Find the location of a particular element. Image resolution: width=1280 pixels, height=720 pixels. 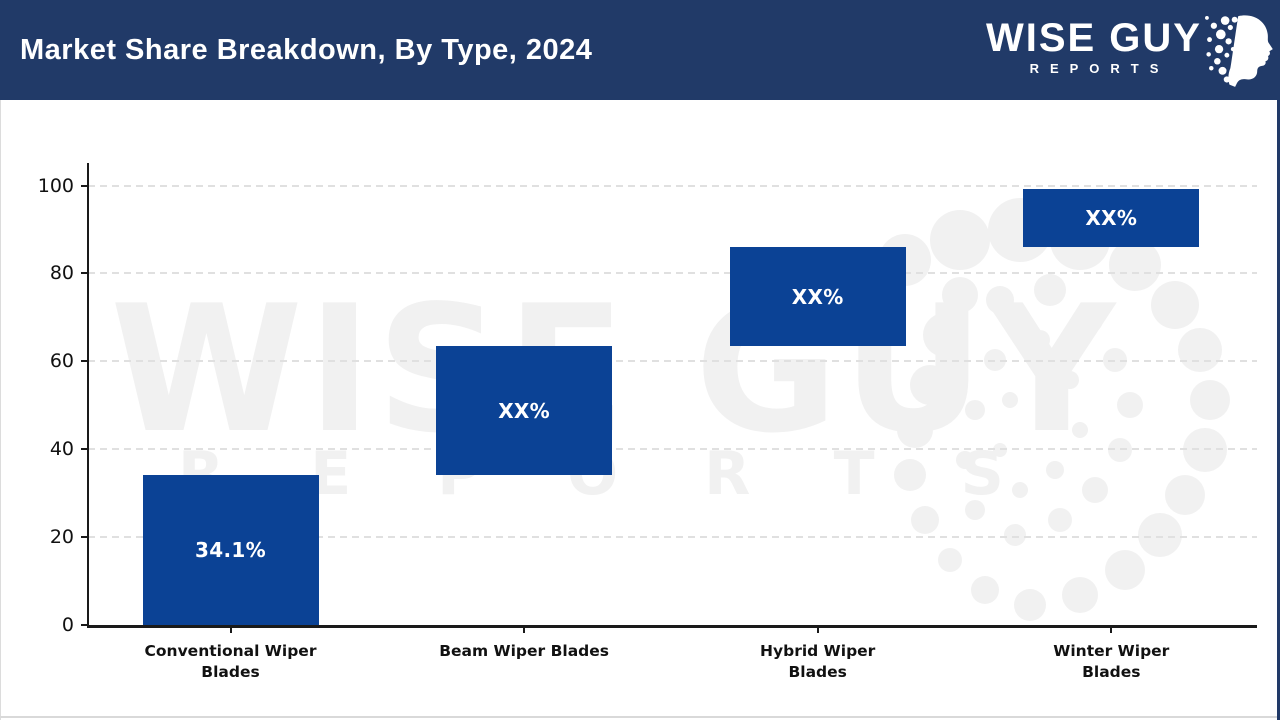

bottom-hairline is located at coordinates (638, 717).